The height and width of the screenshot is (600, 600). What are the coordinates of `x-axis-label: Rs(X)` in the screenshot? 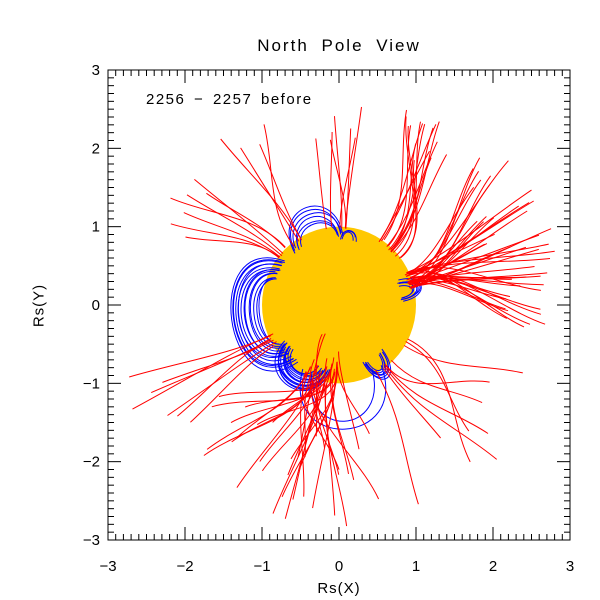 It's located at (339, 588).